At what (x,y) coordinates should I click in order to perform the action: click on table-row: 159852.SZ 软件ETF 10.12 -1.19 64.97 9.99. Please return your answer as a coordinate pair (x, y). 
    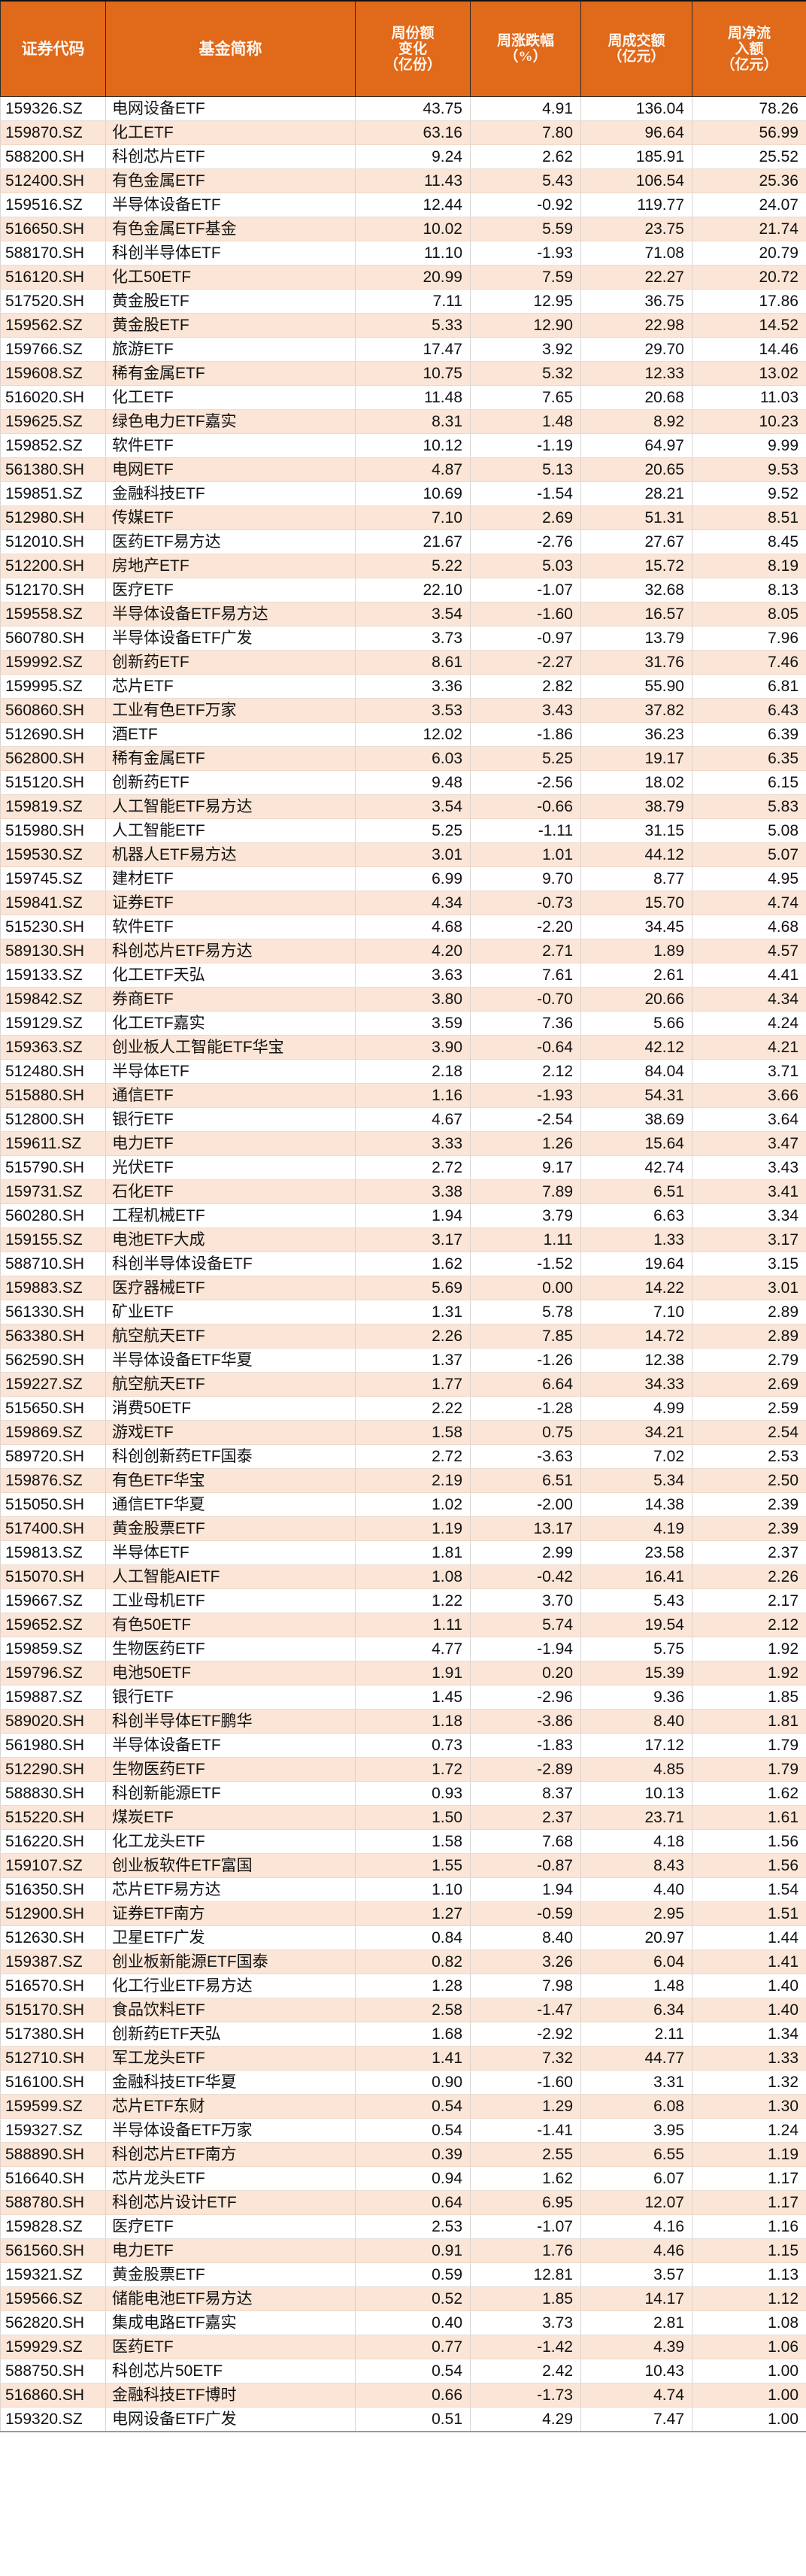
    Looking at the image, I should click on (403, 445).